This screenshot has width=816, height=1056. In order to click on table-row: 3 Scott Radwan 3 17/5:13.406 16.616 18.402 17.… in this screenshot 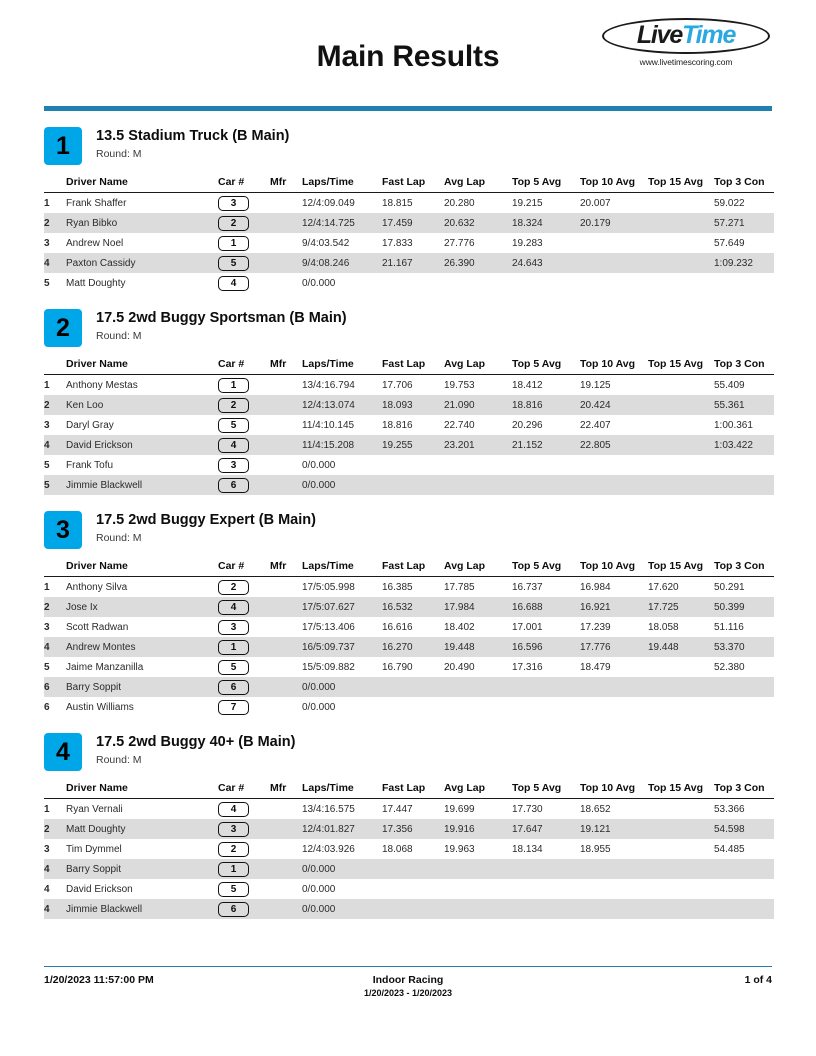, I will do `click(409, 627)`.